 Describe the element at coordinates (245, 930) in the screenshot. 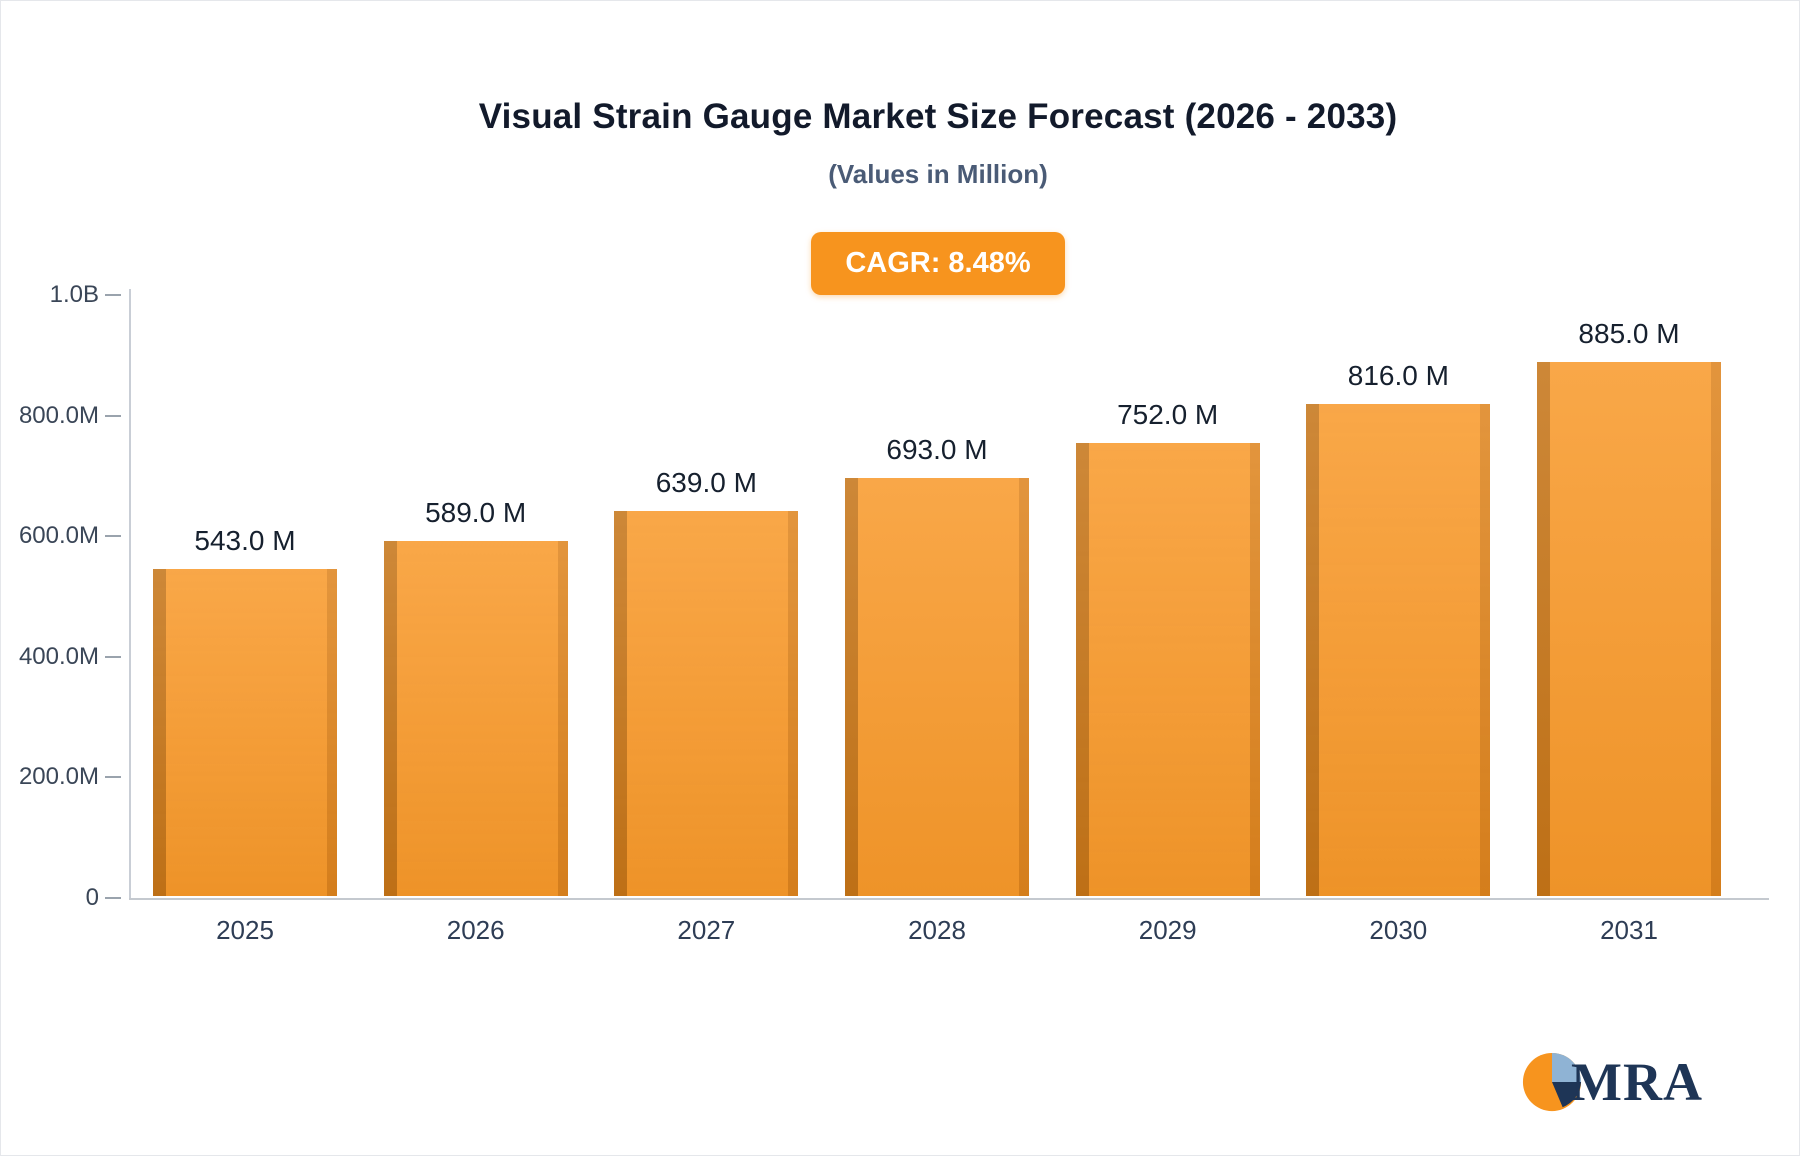

I see `x-axis-label-2025: 2025` at that location.